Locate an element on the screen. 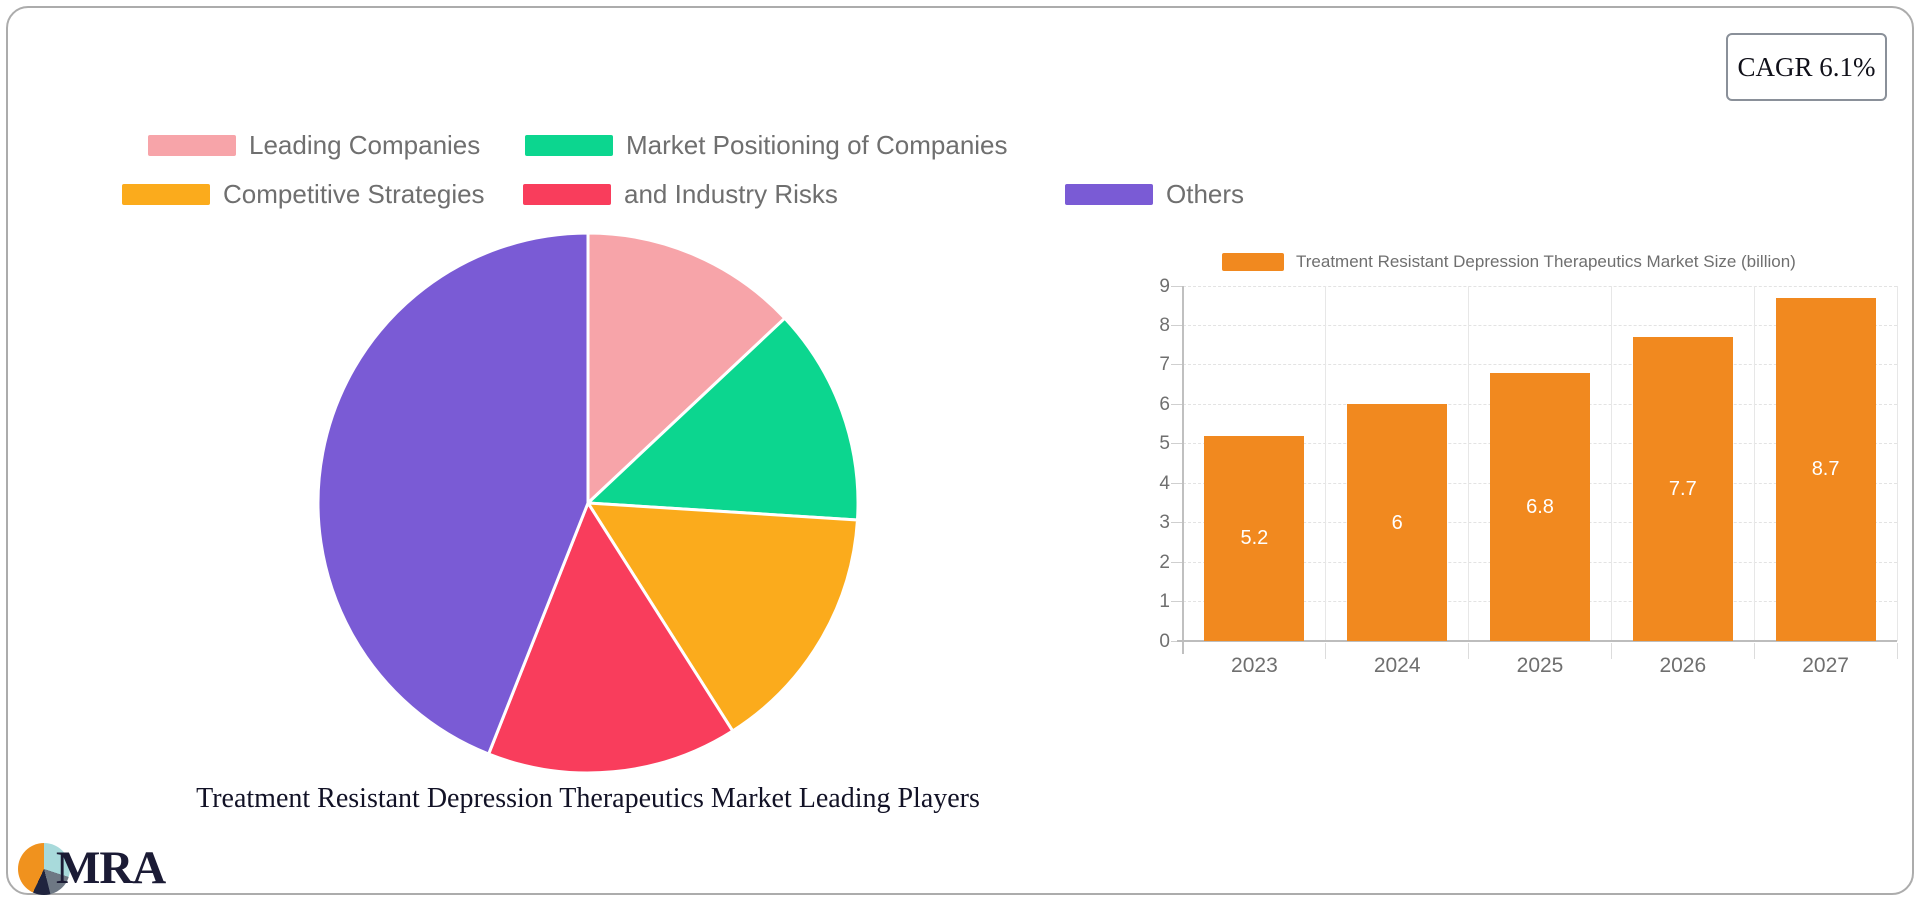 This screenshot has height=901, width=1920. y-axis-tick-label: 0 is located at coordinates (1164, 641).